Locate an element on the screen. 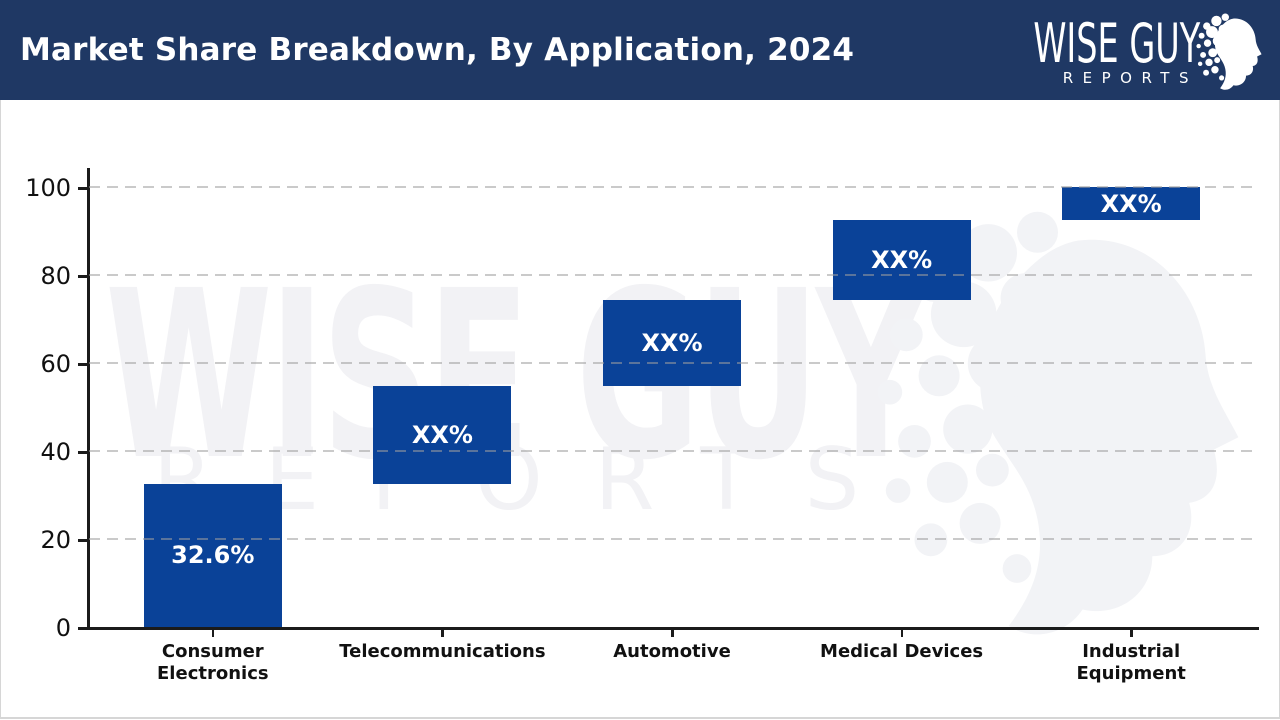 Image resolution: width=1280 pixels, height=720 pixels. y-axis-line is located at coordinates (88, 399).